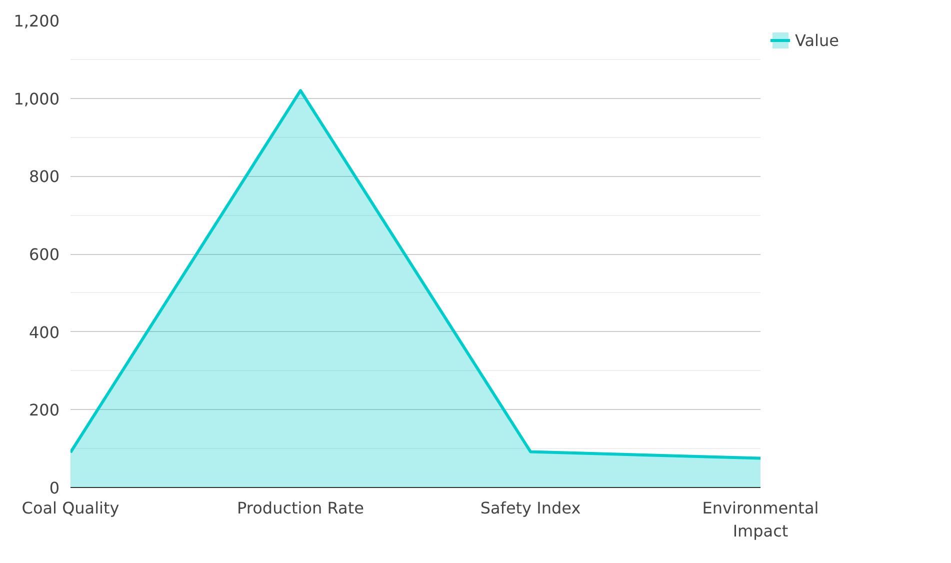  What do you see at coordinates (54, 488) in the screenshot?
I see `y-tick-label: 0` at bounding box center [54, 488].